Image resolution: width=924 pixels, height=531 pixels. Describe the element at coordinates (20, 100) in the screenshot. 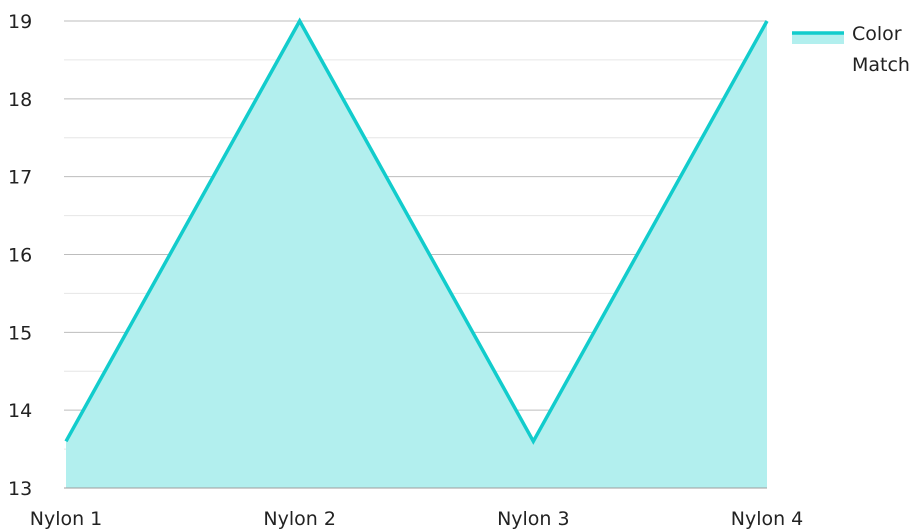

I see `y-tick-label: 18` at that location.